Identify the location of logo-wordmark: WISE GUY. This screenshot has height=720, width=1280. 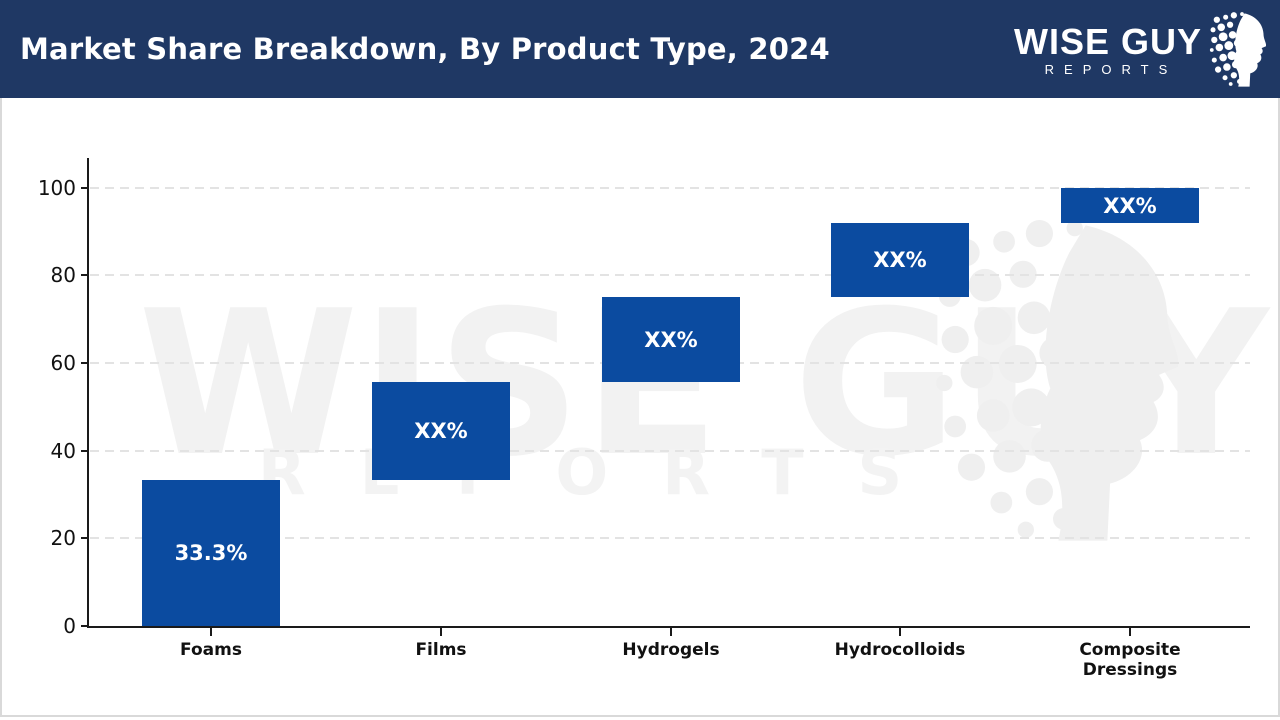
(1107, 41).